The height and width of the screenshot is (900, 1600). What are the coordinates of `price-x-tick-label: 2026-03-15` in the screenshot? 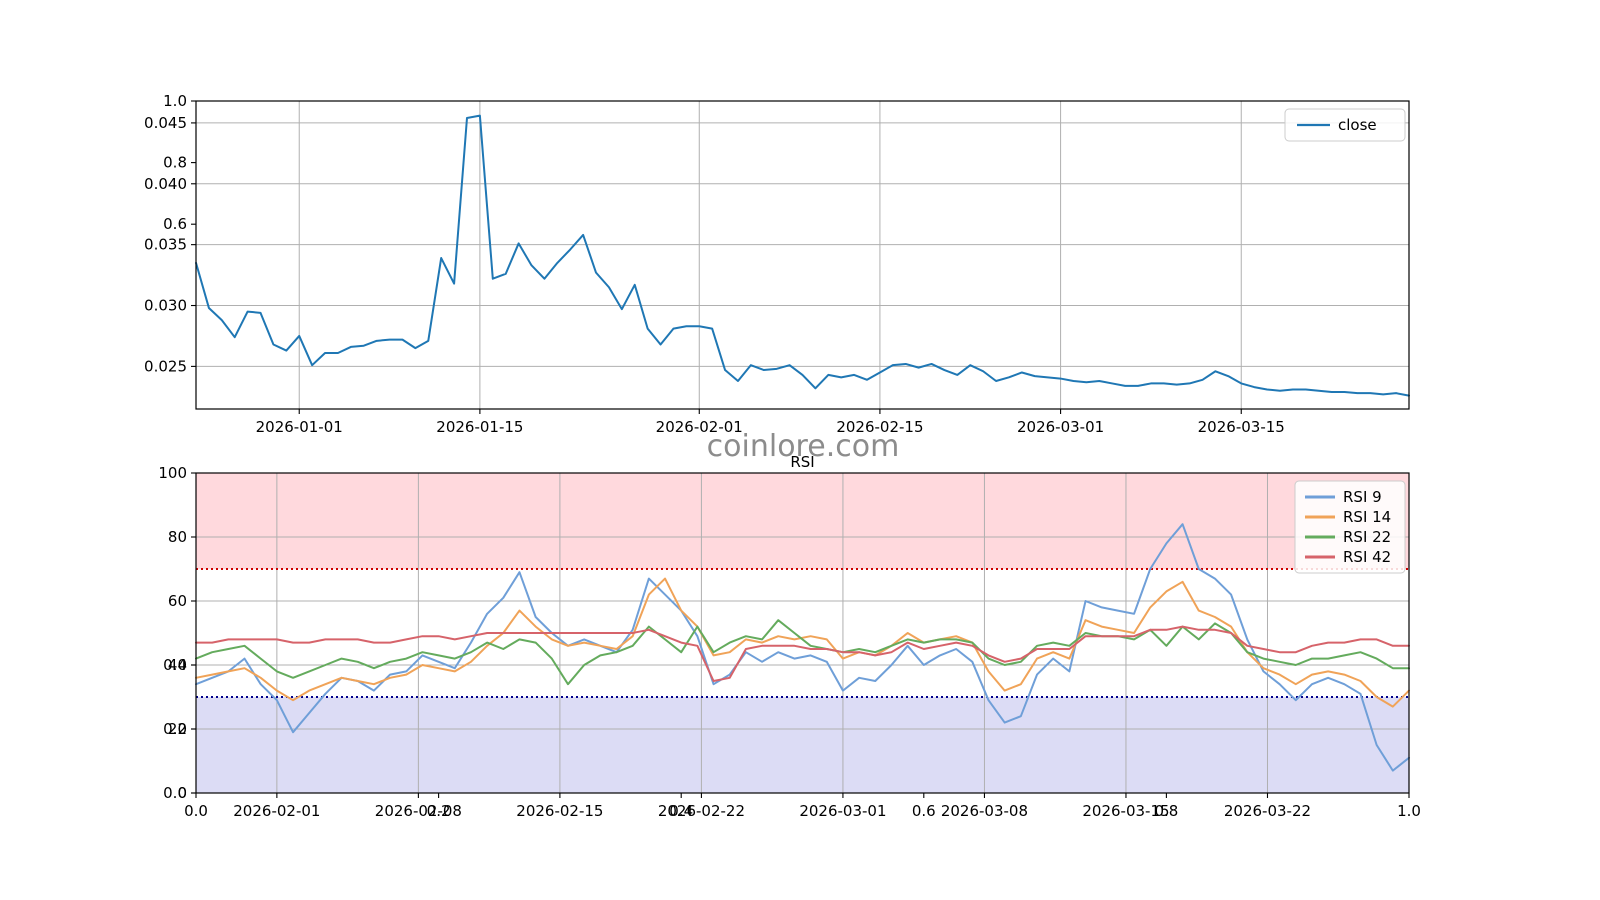 It's located at (1241, 427).